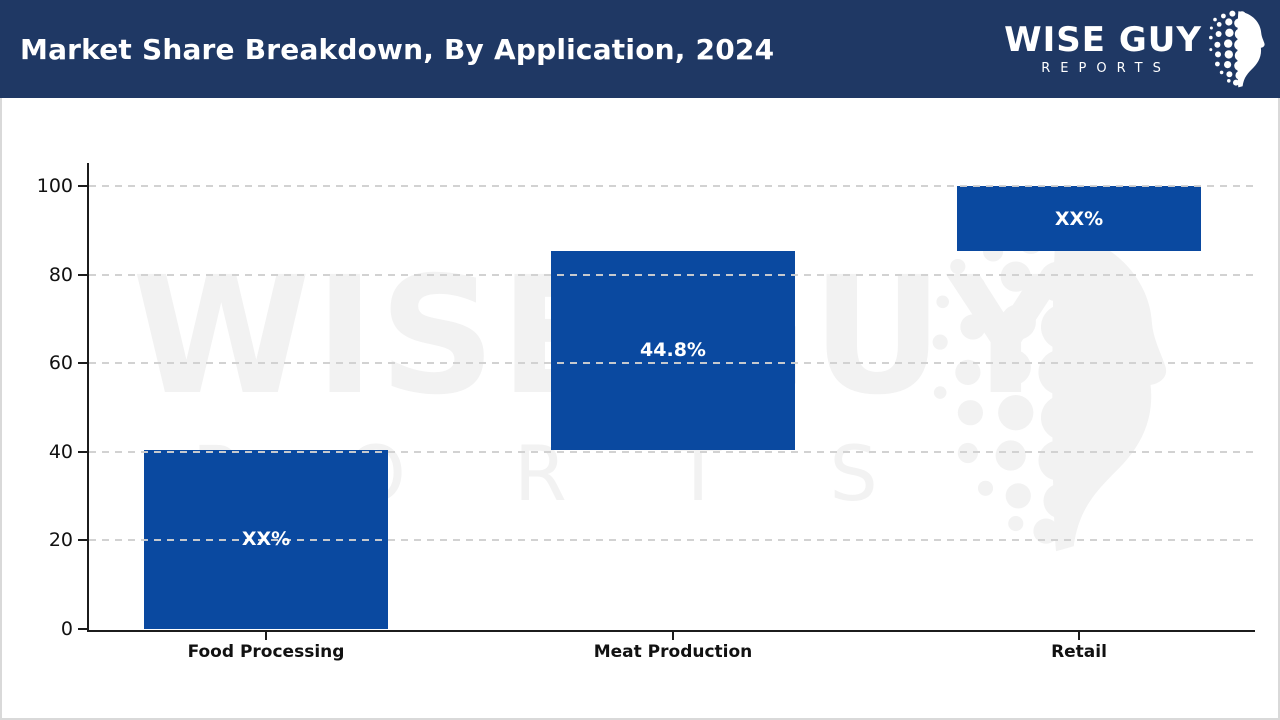 Image resolution: width=1280 pixels, height=720 pixels. I want to click on bar-meat-production, so click(673, 350).